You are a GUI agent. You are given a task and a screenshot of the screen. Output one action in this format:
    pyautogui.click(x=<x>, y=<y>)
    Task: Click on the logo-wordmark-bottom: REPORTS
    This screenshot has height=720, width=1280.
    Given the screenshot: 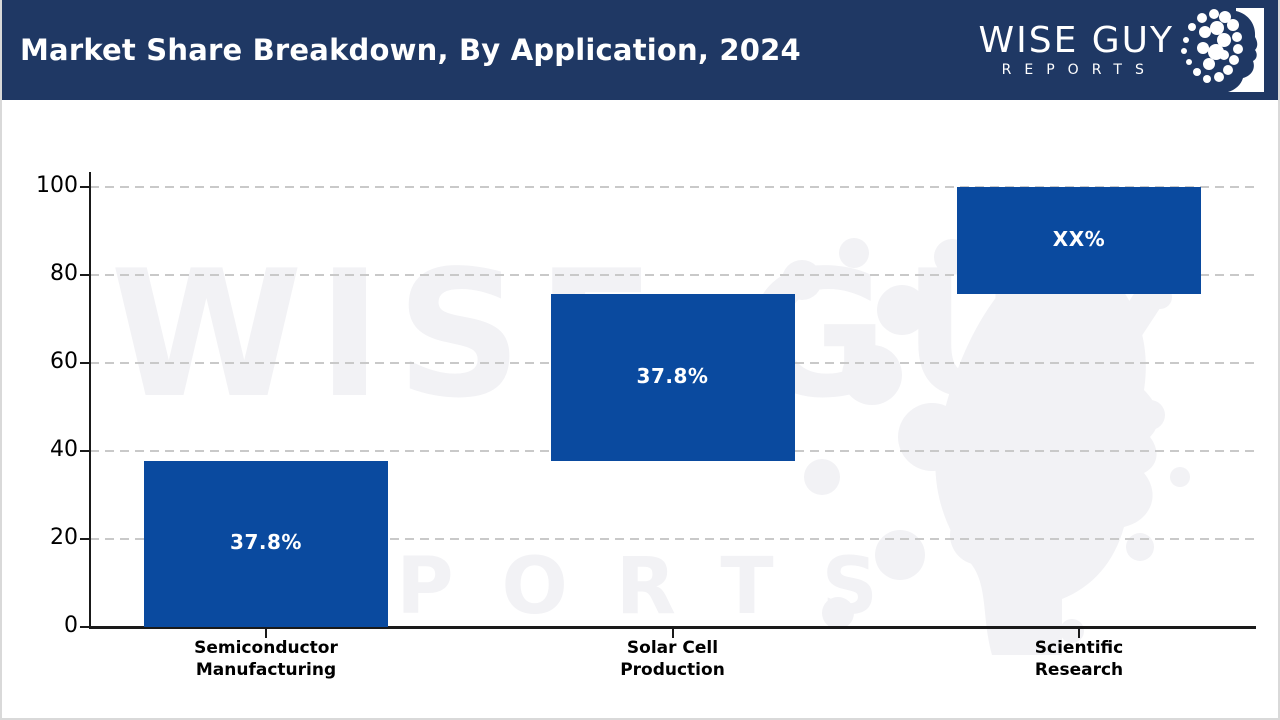 What is the action you would take?
    pyautogui.click(x=1079, y=69)
    